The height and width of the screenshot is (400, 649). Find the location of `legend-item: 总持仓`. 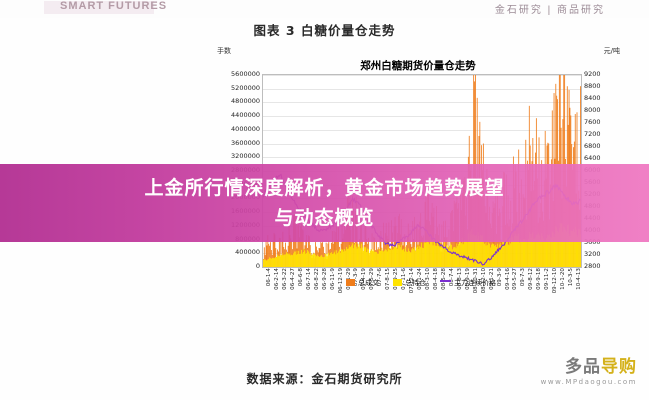

legend-item: 总持仓 is located at coordinates (409, 283).